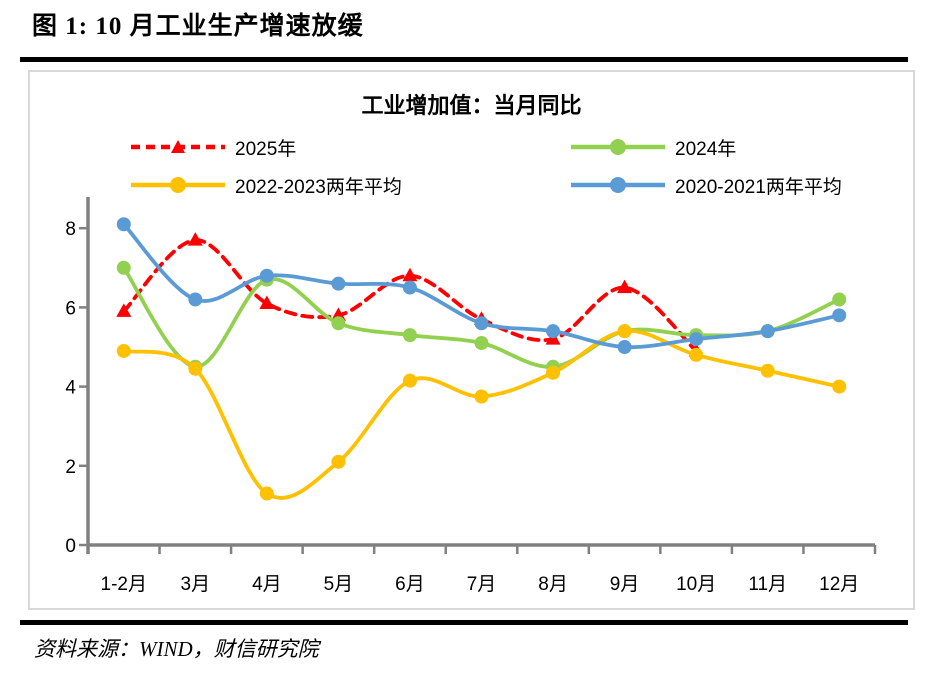 This screenshot has height=681, width=926. Describe the element at coordinates (70, 546) in the screenshot. I see `y-tick-label: 0` at that location.